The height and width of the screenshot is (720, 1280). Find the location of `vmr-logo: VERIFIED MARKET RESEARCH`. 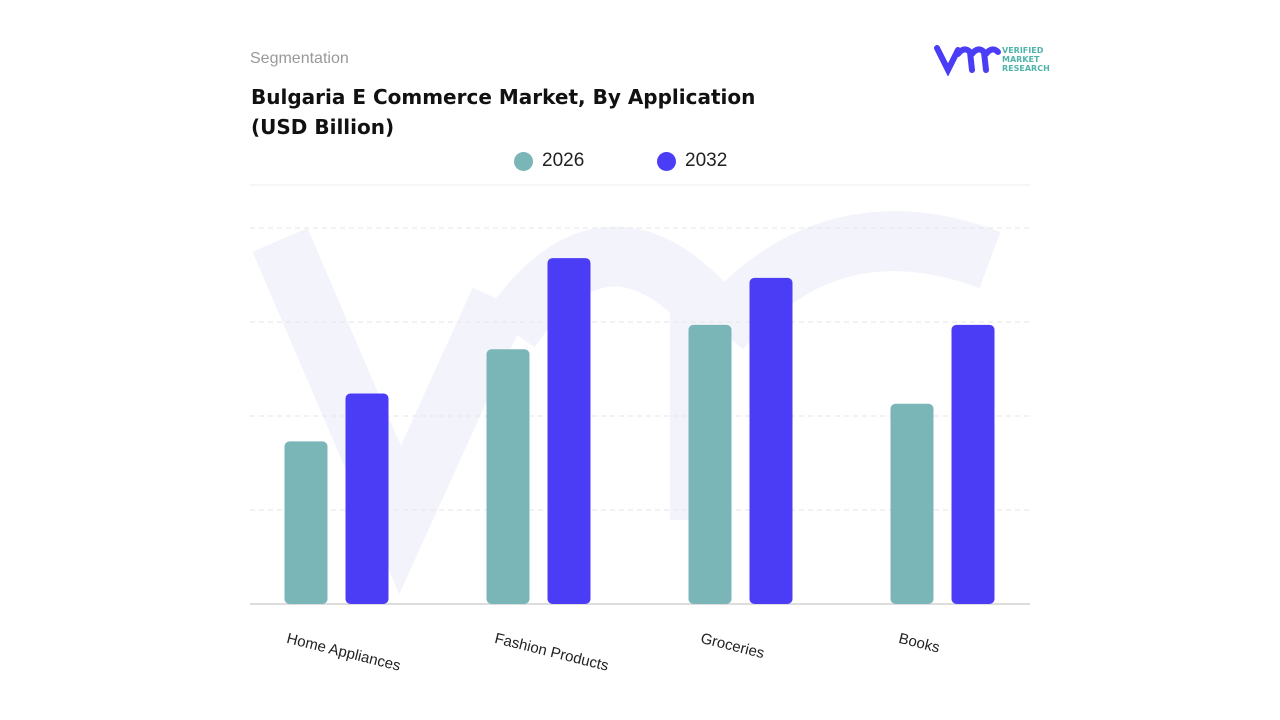

vmr-logo: VERIFIED MARKET RESEARCH is located at coordinates (996, 61).